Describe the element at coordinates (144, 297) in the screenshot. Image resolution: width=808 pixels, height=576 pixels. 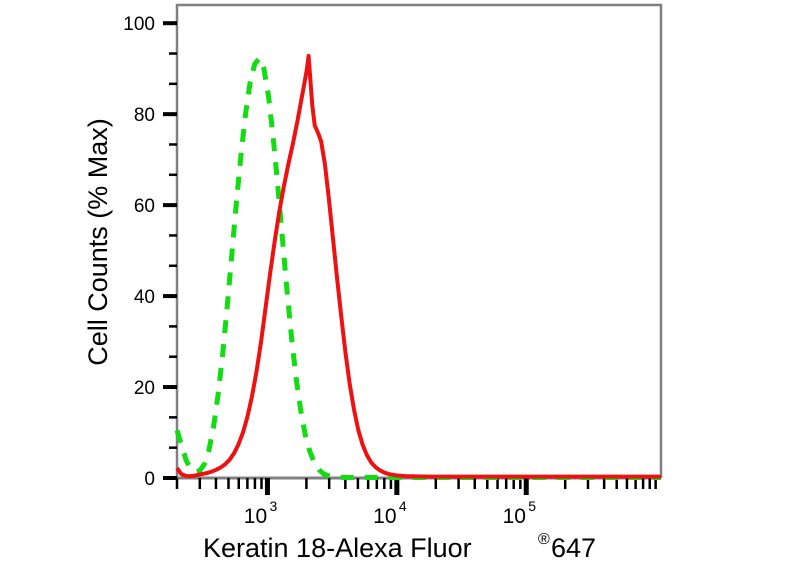
I see `y-tick-label: 40` at that location.